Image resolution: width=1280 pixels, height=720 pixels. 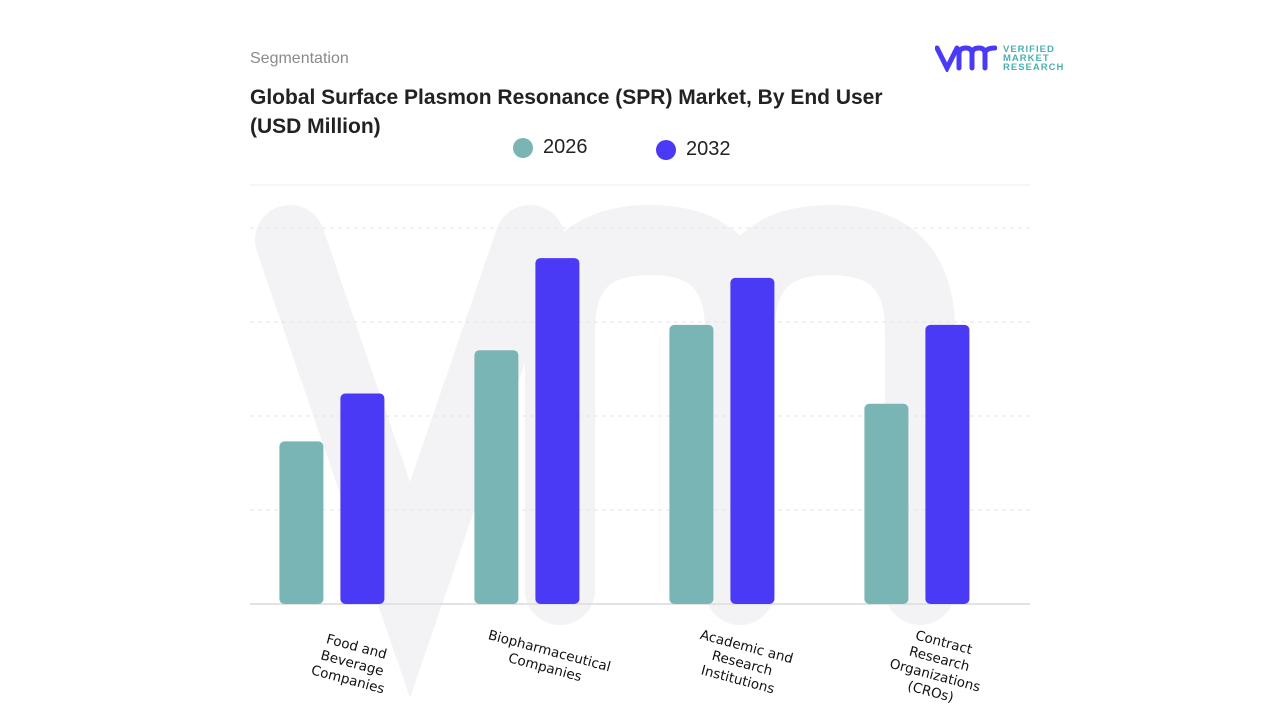 What do you see at coordinates (666, 149) in the screenshot?
I see `legend-swatch-2032` at bounding box center [666, 149].